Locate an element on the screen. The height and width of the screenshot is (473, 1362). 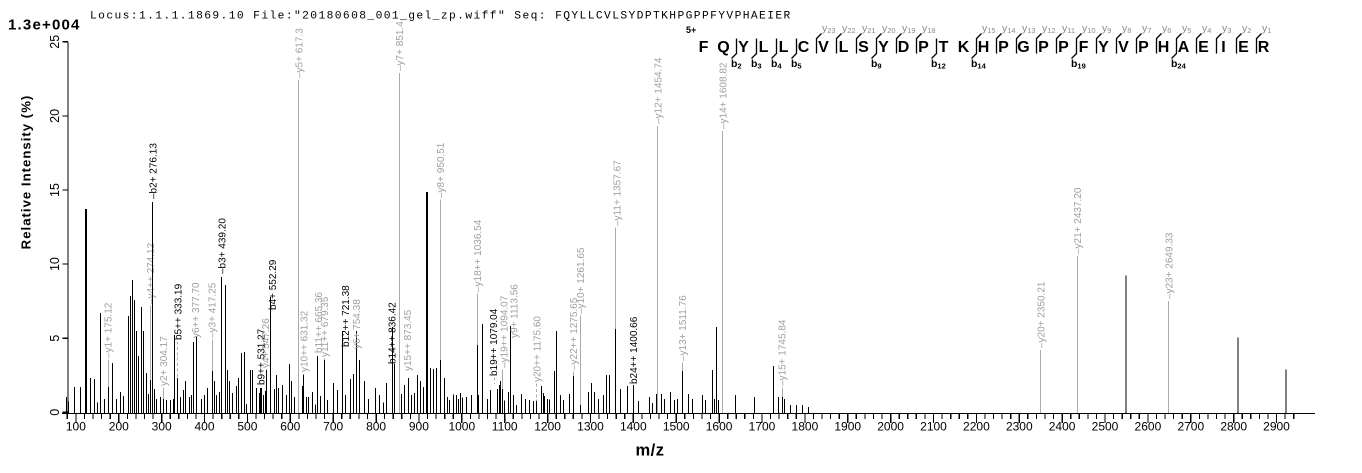
svg-text: 800 is located at coordinates (376, 427).